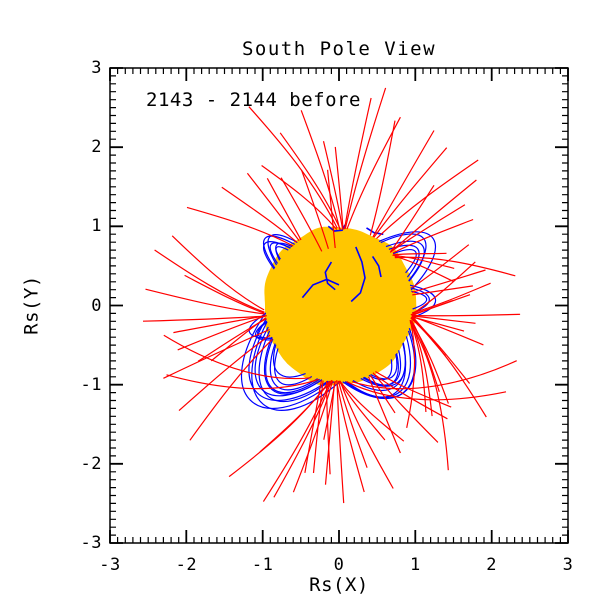 The height and width of the screenshot is (600, 600). Describe the element at coordinates (91, 543) in the screenshot. I see `y-tick-label: -3` at that location.